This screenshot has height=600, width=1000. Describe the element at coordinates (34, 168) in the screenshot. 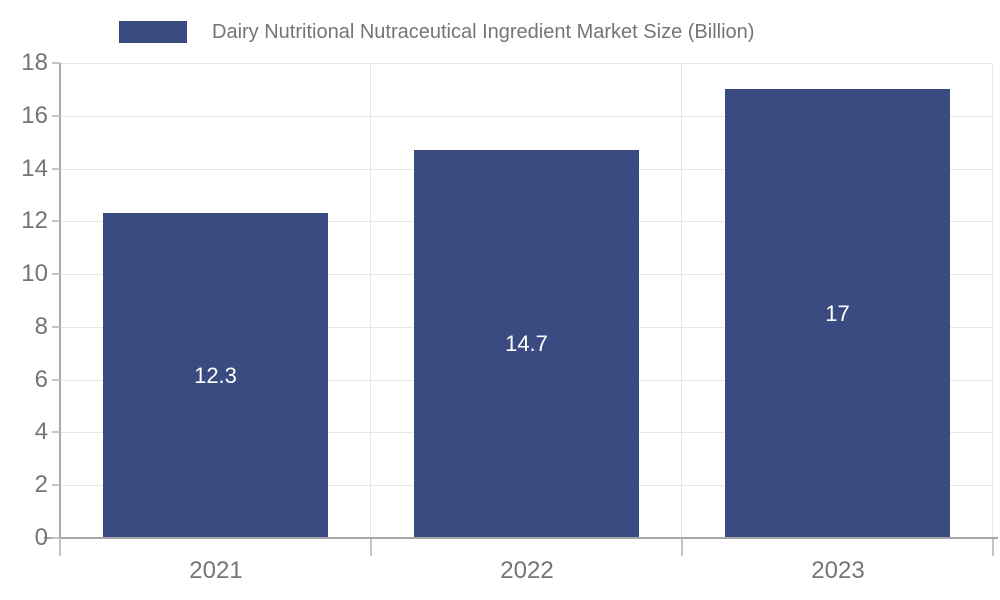

I see `y-axis-label: 14` at that location.